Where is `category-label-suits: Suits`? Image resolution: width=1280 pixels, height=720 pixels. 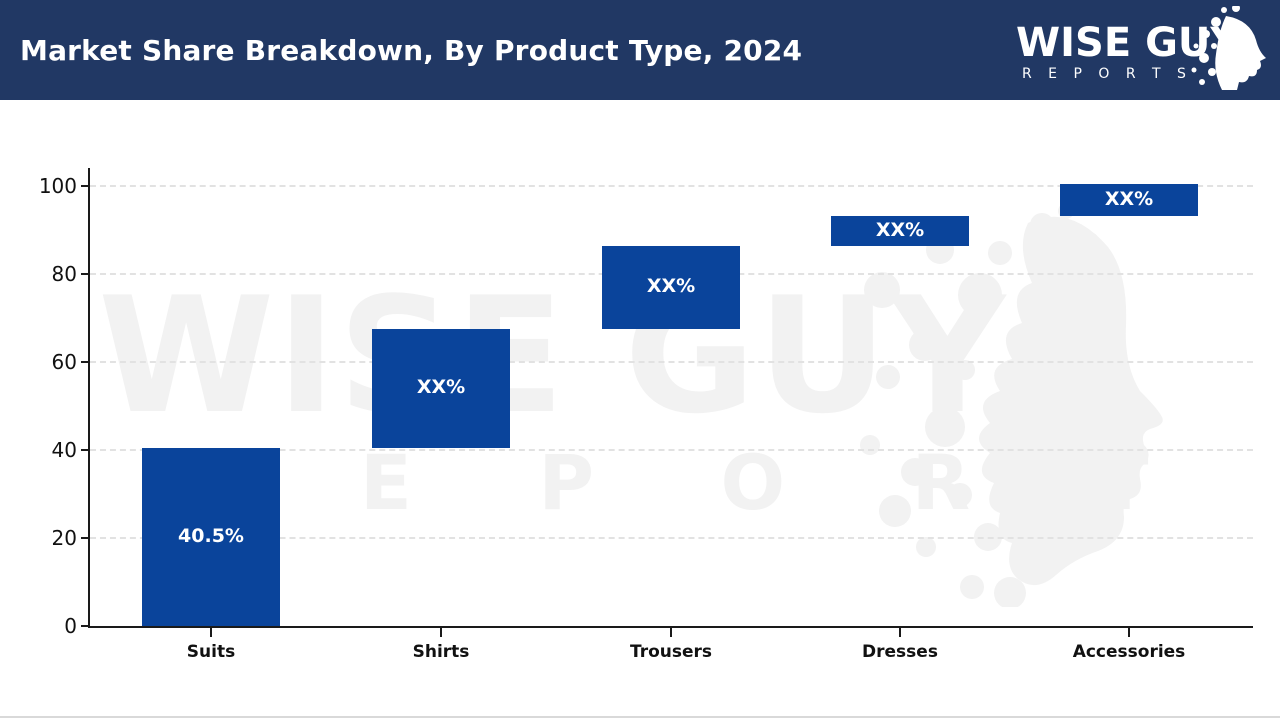
category-label-suits: Suits is located at coordinates (211, 652).